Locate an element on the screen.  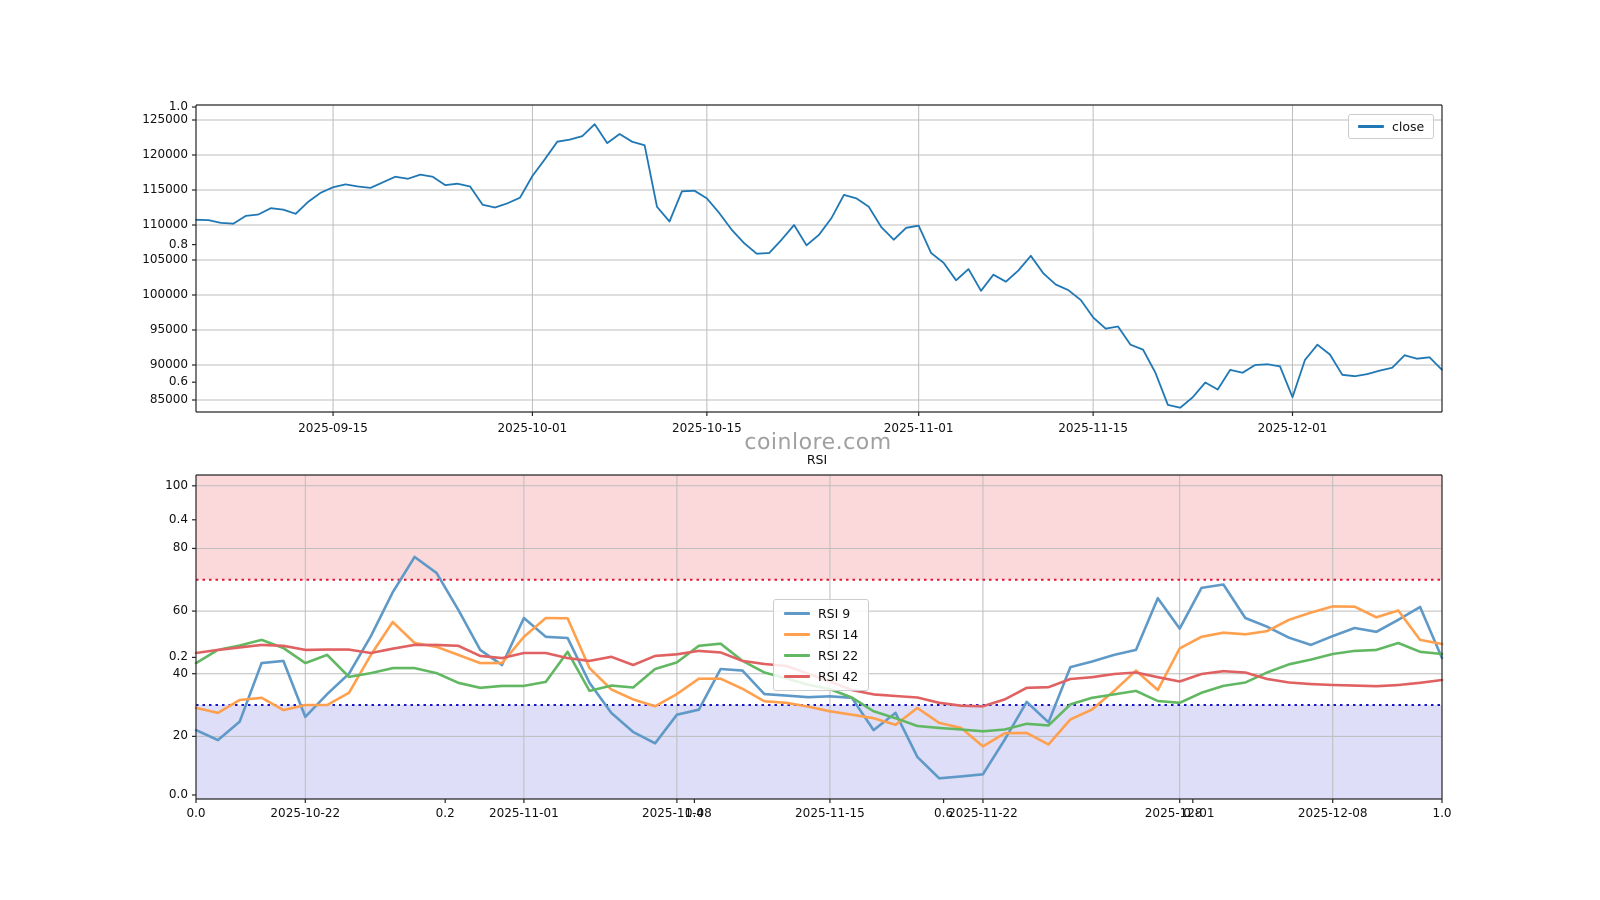
legend-rsi-label: RSI 22 is located at coordinates (838, 655).